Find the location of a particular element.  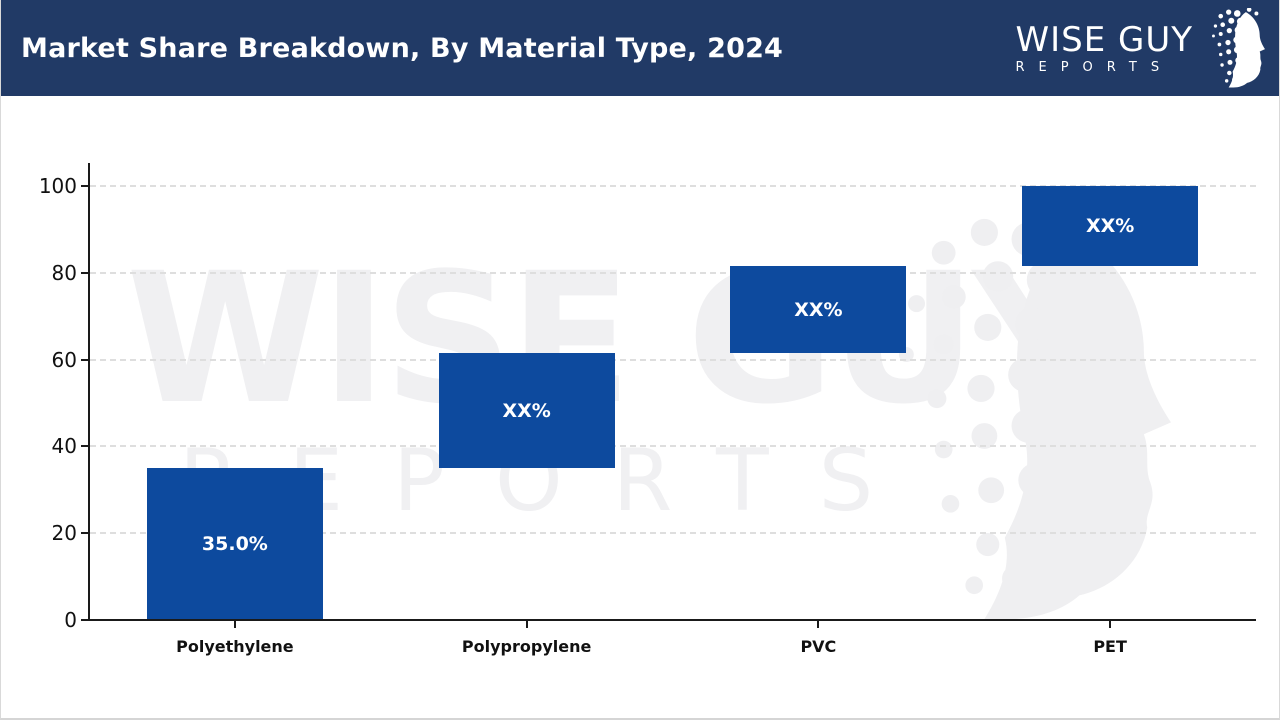

x-tick-label-polyethylene: Polyethylene is located at coordinates (235, 646).